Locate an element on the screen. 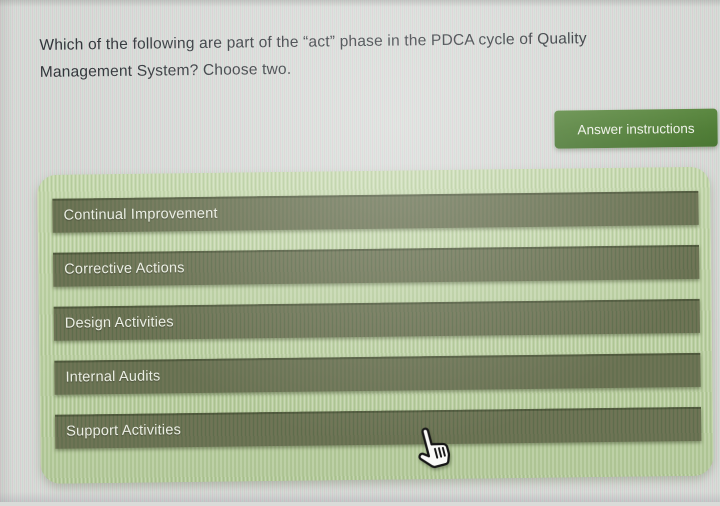  answer-option-design-activities: Design Activities is located at coordinates (377, 319).